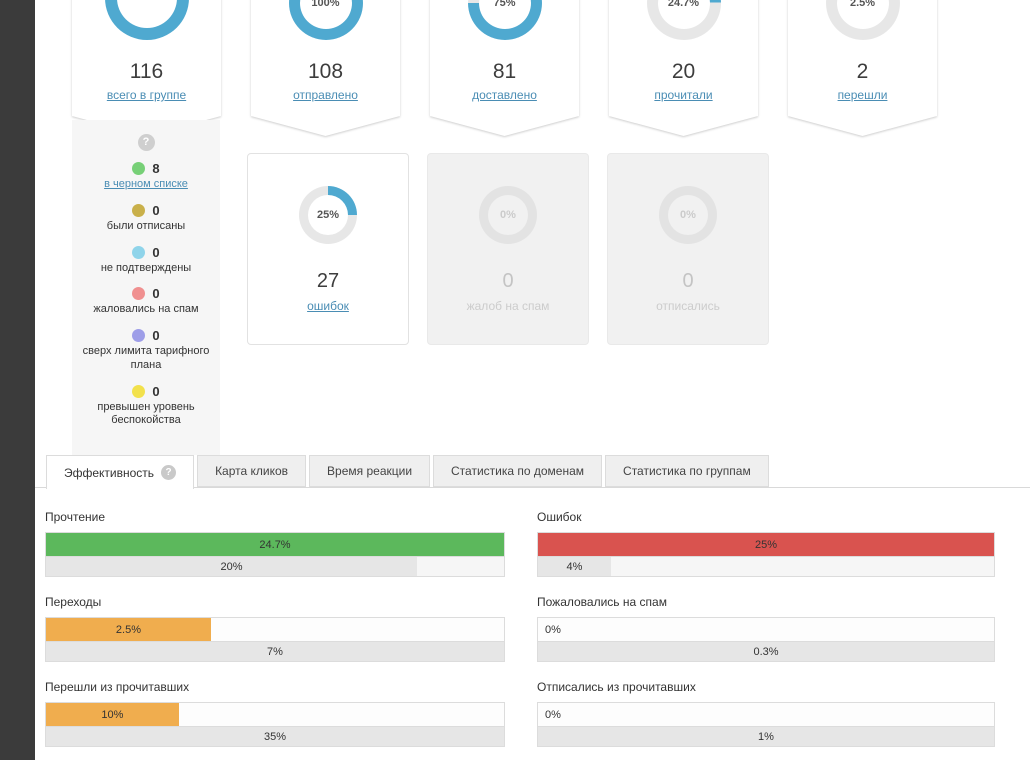 The image size is (1030, 760). I want to click on card-spam-complaints: 0% 0 жалоб на спам, so click(508, 249).